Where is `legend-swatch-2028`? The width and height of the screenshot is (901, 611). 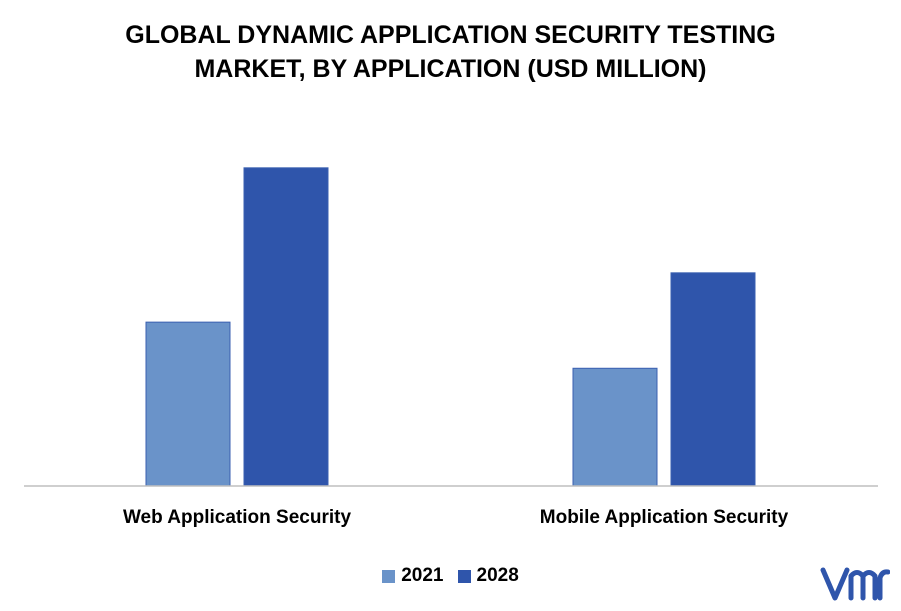 legend-swatch-2028 is located at coordinates (464, 576).